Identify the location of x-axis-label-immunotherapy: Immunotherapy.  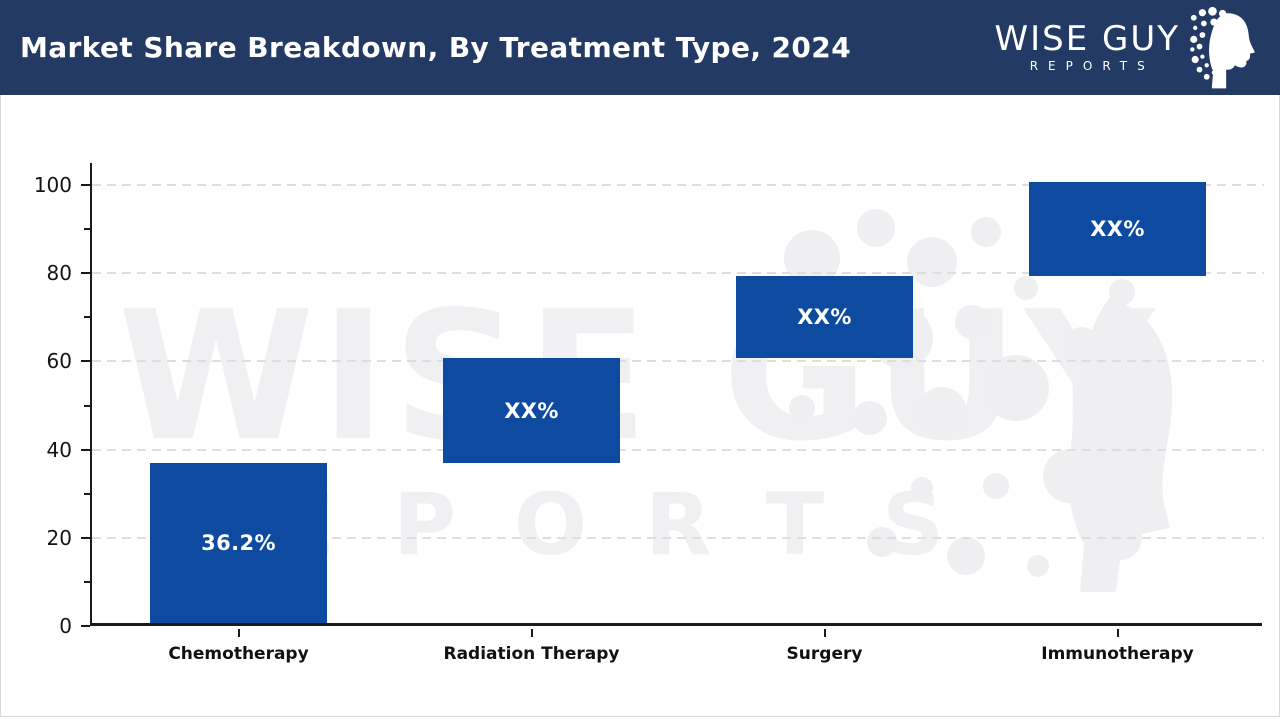
(1117, 654).